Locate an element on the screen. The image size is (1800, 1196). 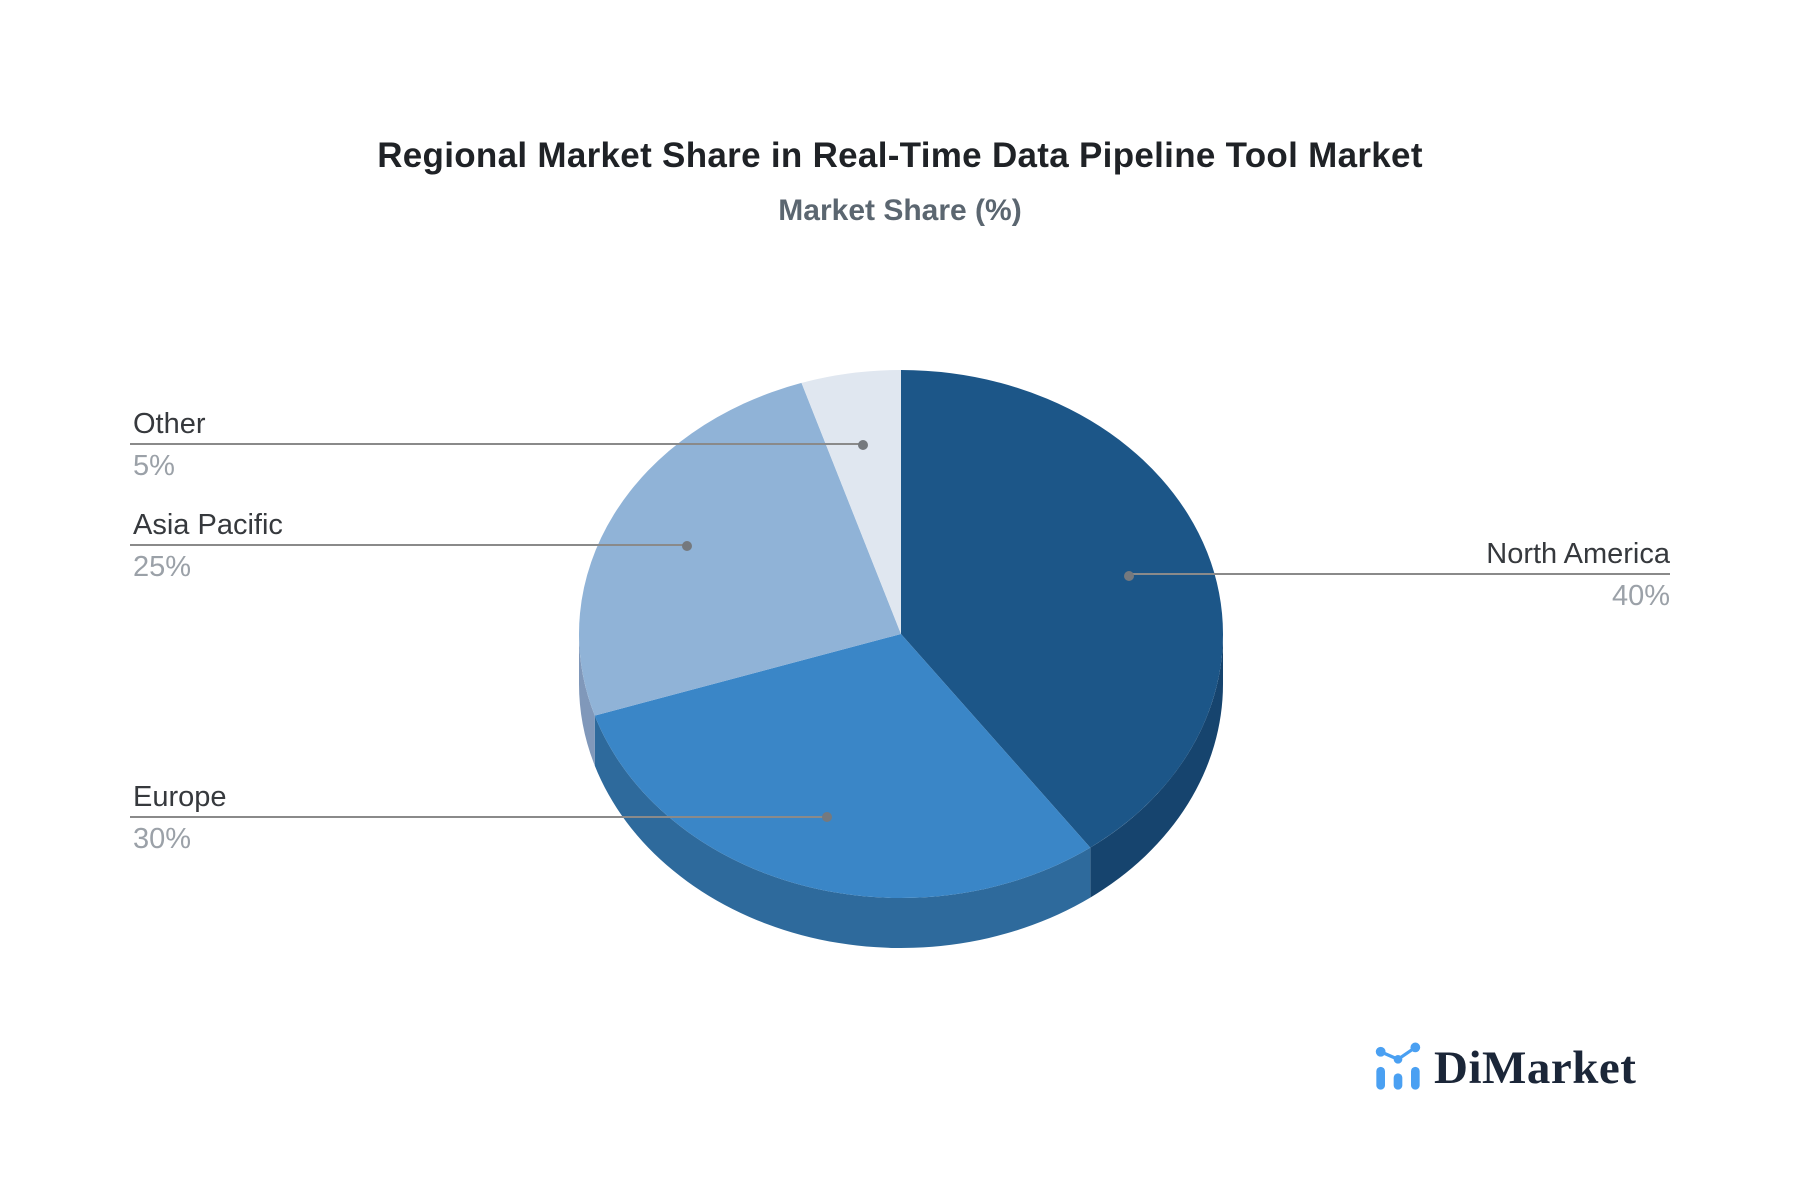
pie-slice-side-north-america is located at coordinates (1156, 766).